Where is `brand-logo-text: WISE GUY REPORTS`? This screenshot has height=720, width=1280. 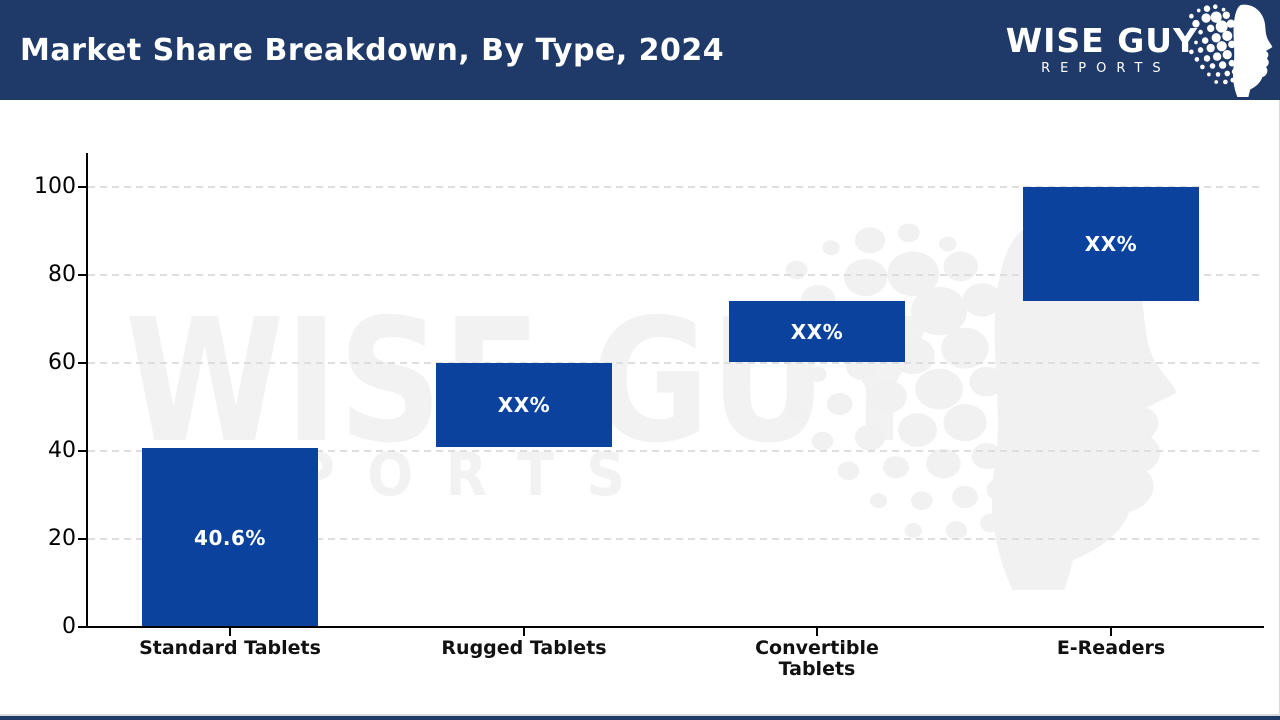
brand-logo-text: WISE GUY REPORTS is located at coordinates (1101, 48).